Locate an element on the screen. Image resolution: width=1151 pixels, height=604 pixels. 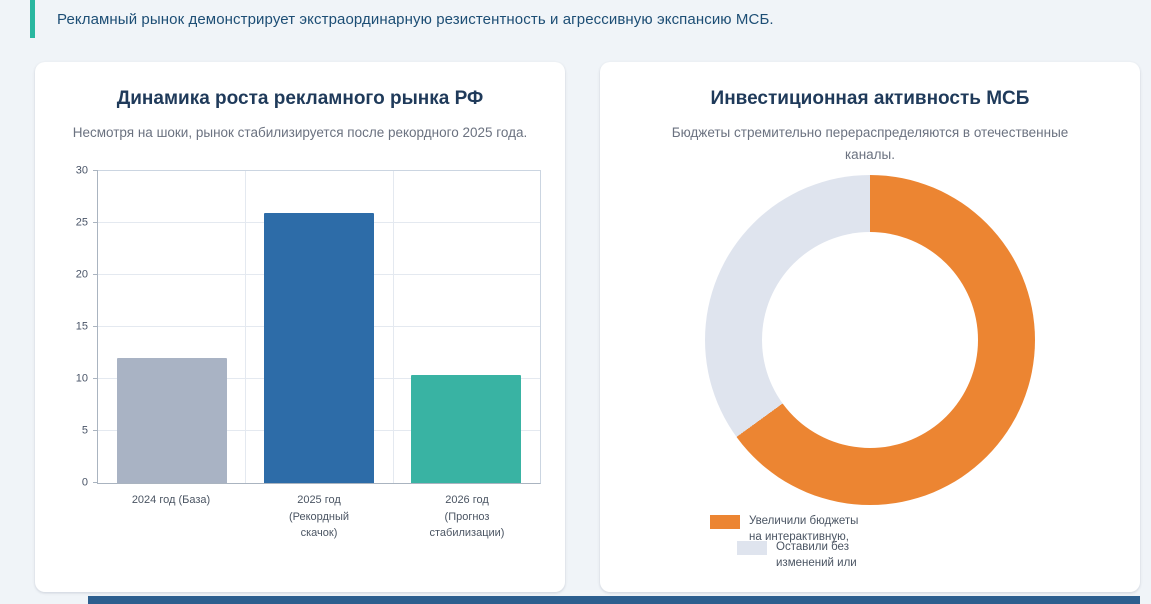
y-axis-label: 5 is located at coordinates (84, 430).